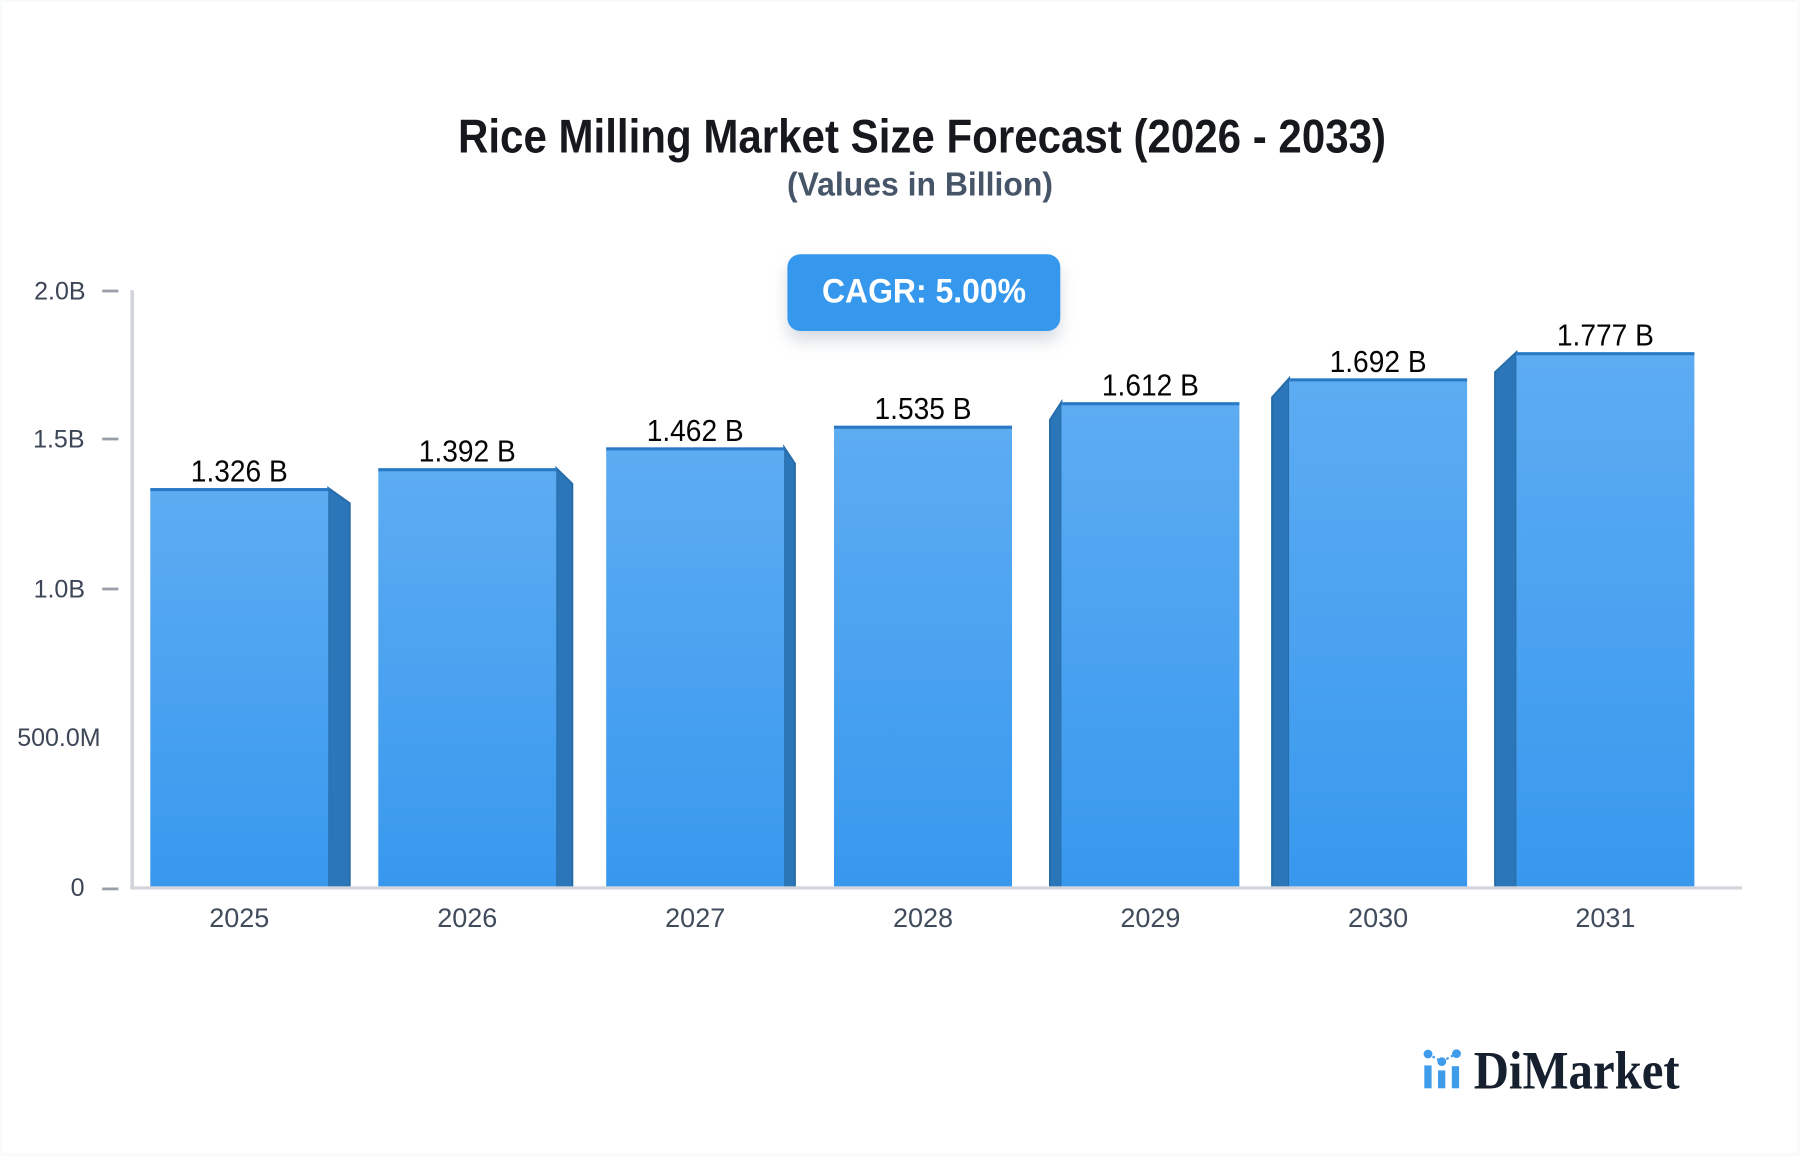 Image resolution: width=1800 pixels, height=1156 pixels. What do you see at coordinates (239, 918) in the screenshot?
I see `svg-text: 2025` at bounding box center [239, 918].